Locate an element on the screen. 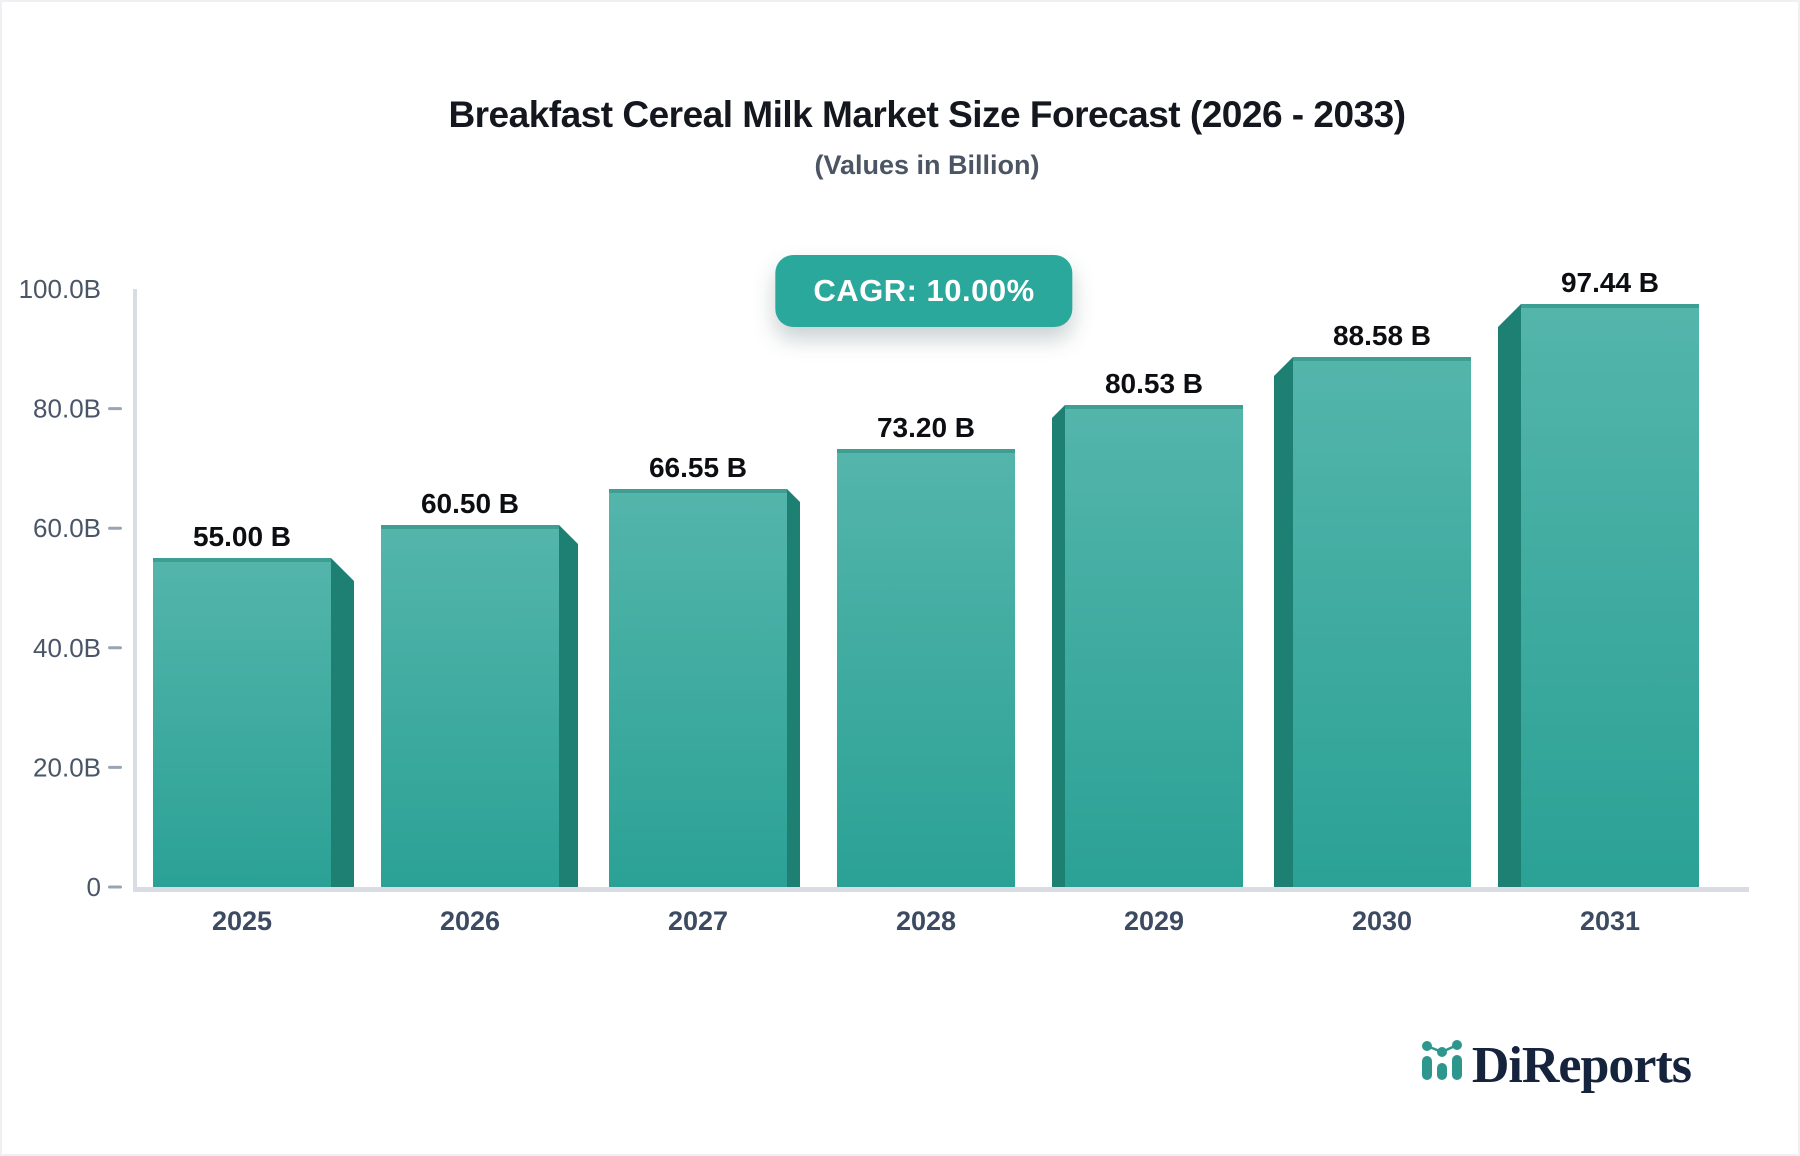 The height and width of the screenshot is (1156, 1800). x-tick-label: 2031 is located at coordinates (1610, 921).